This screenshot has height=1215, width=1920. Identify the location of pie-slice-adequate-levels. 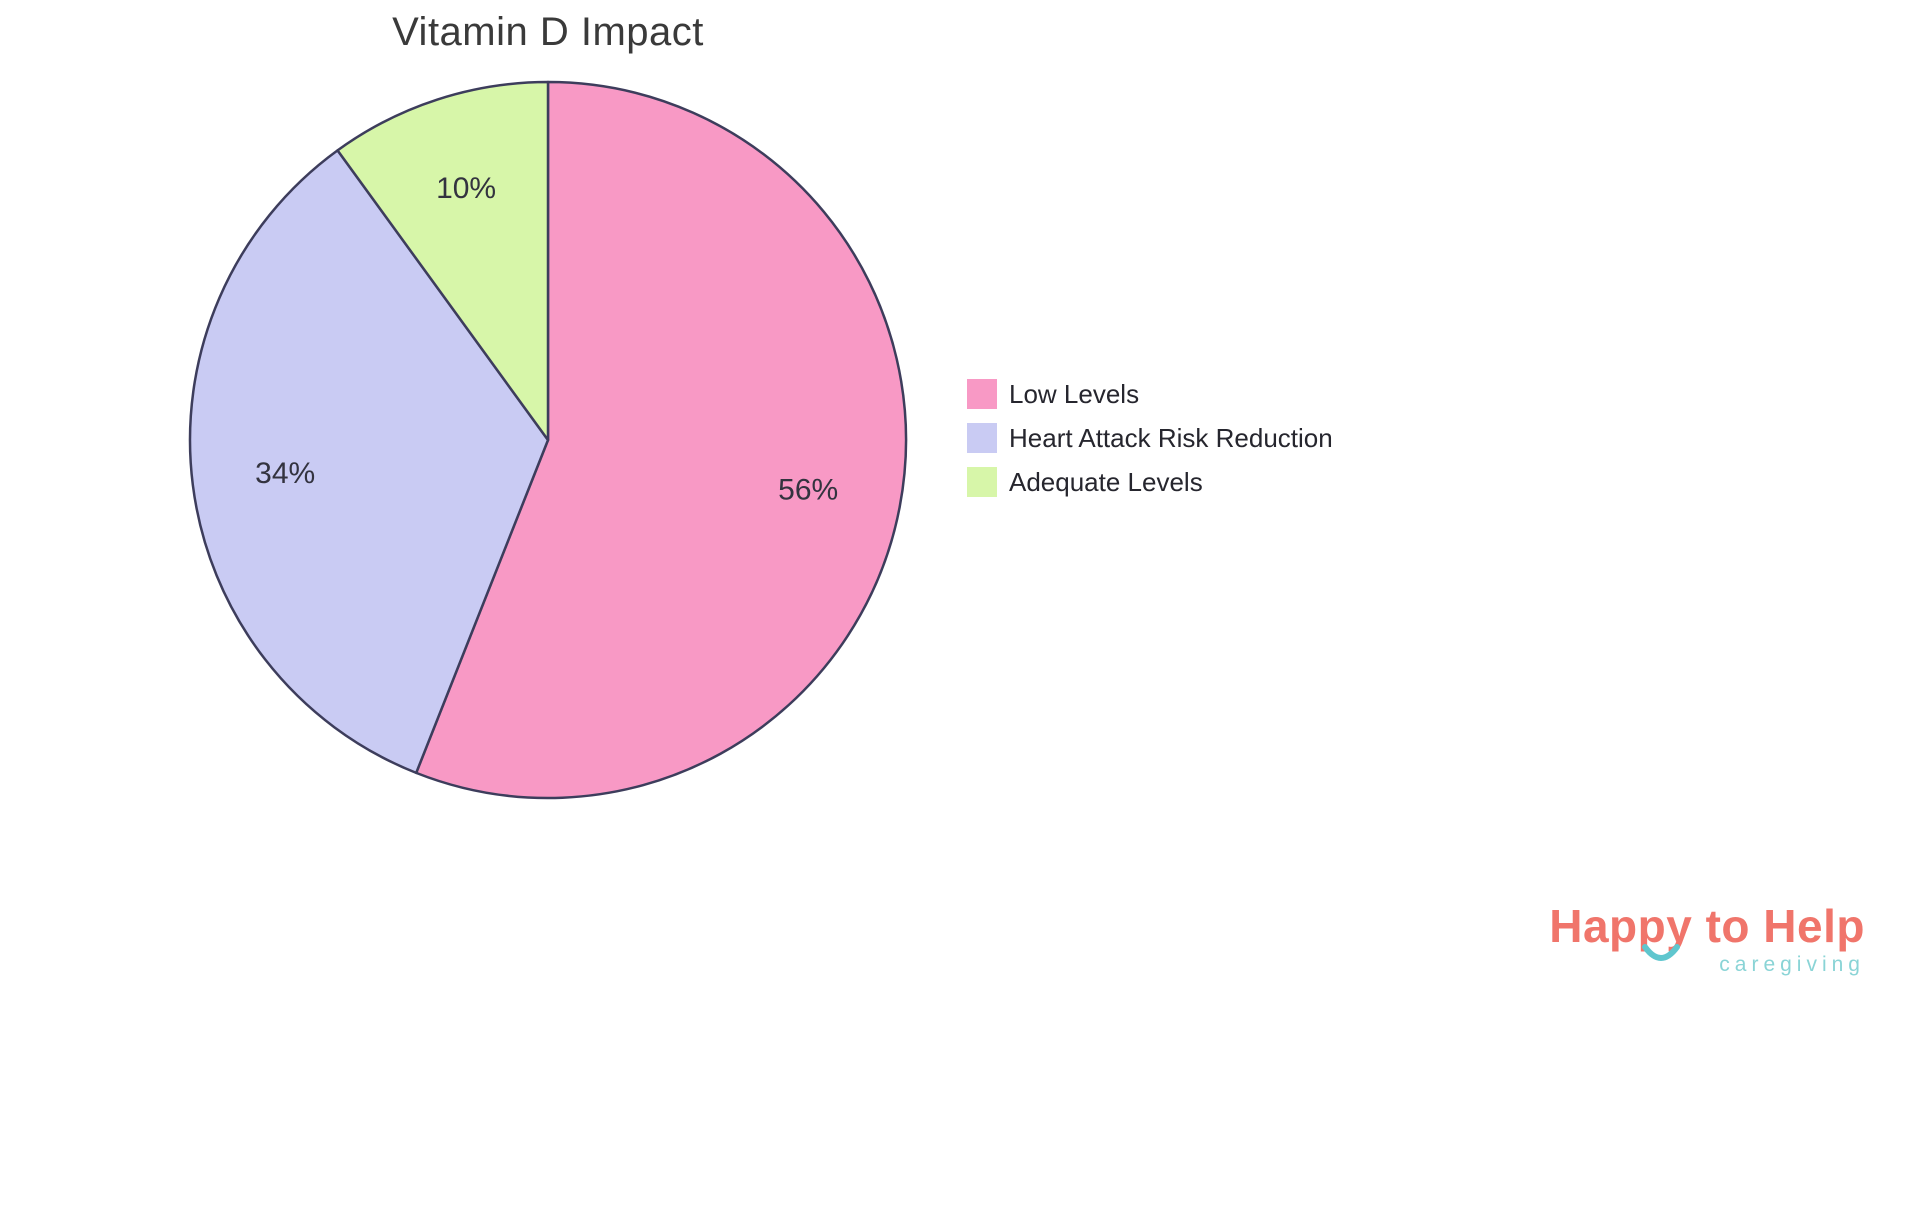
(443, 261).